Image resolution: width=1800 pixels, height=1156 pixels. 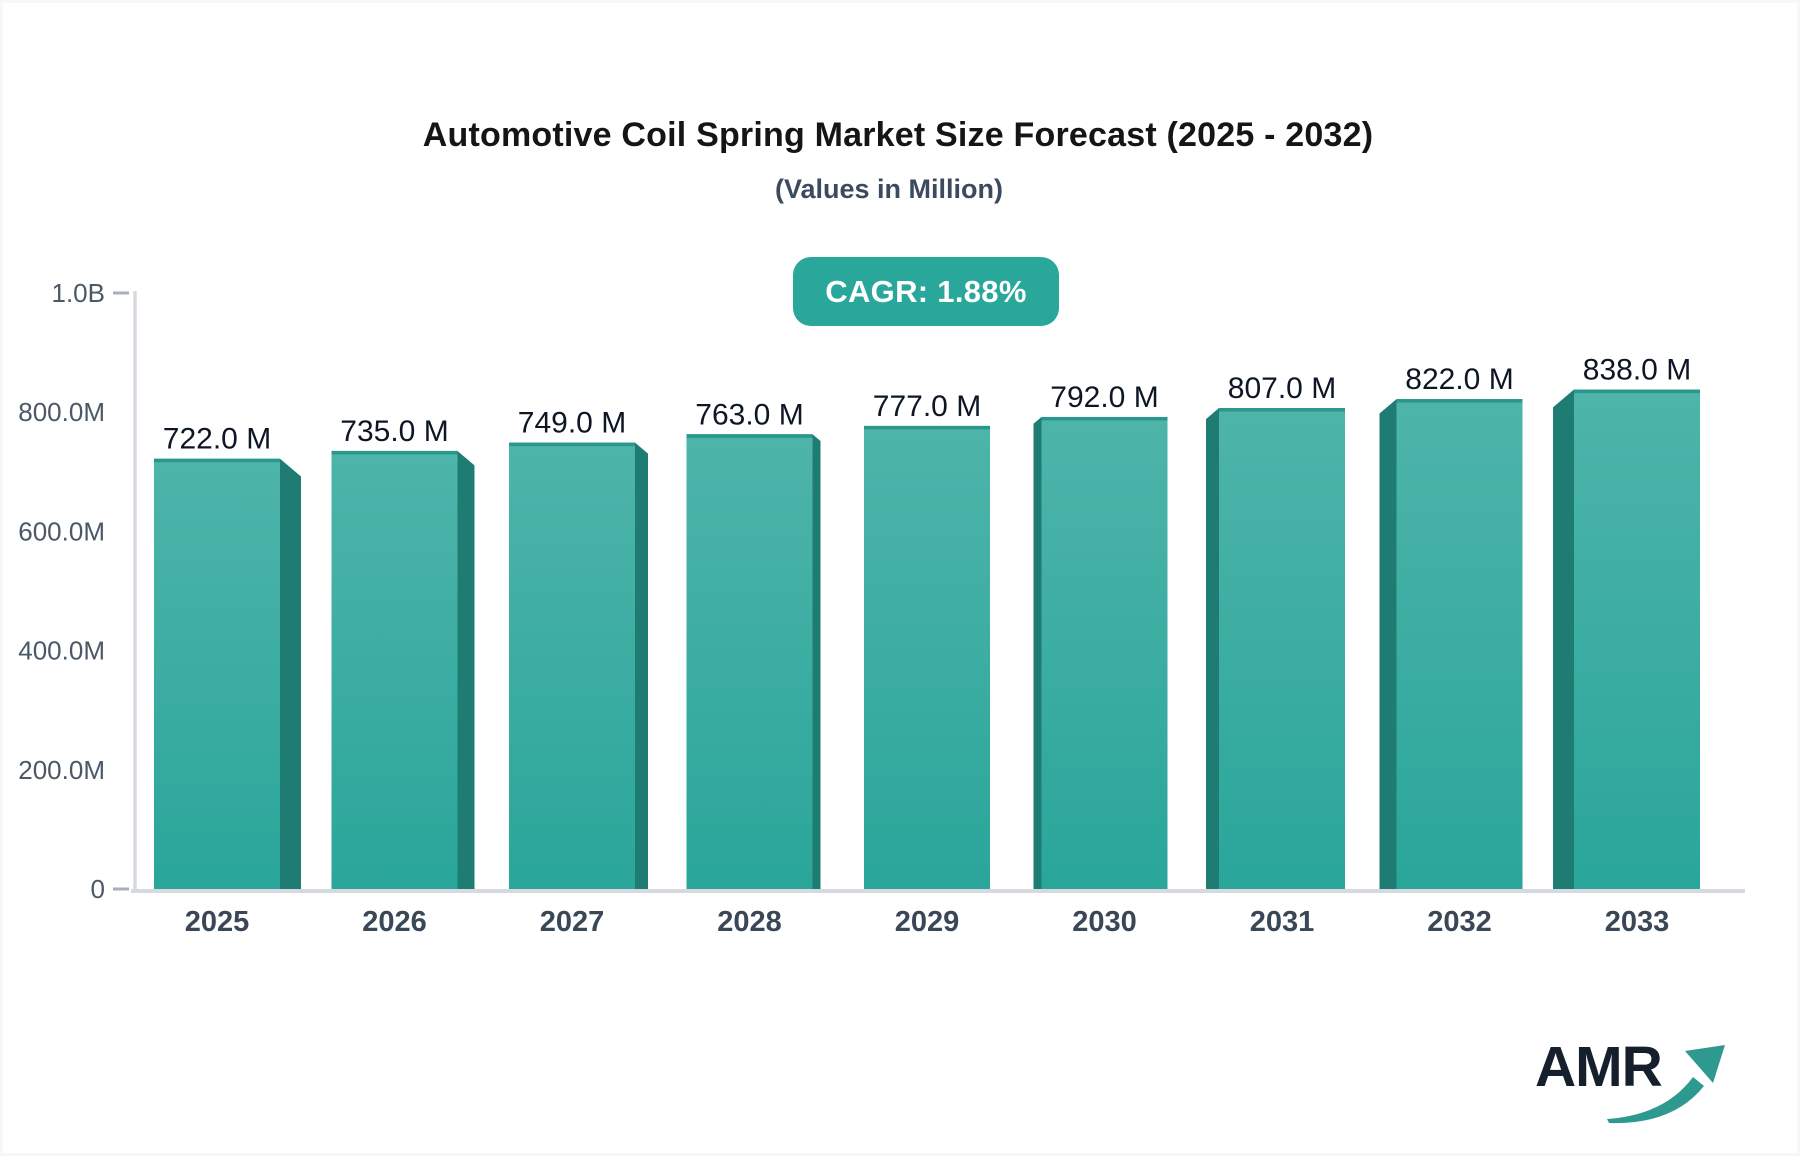 What do you see at coordinates (1459, 644) in the screenshot?
I see `bar-2032` at bounding box center [1459, 644].